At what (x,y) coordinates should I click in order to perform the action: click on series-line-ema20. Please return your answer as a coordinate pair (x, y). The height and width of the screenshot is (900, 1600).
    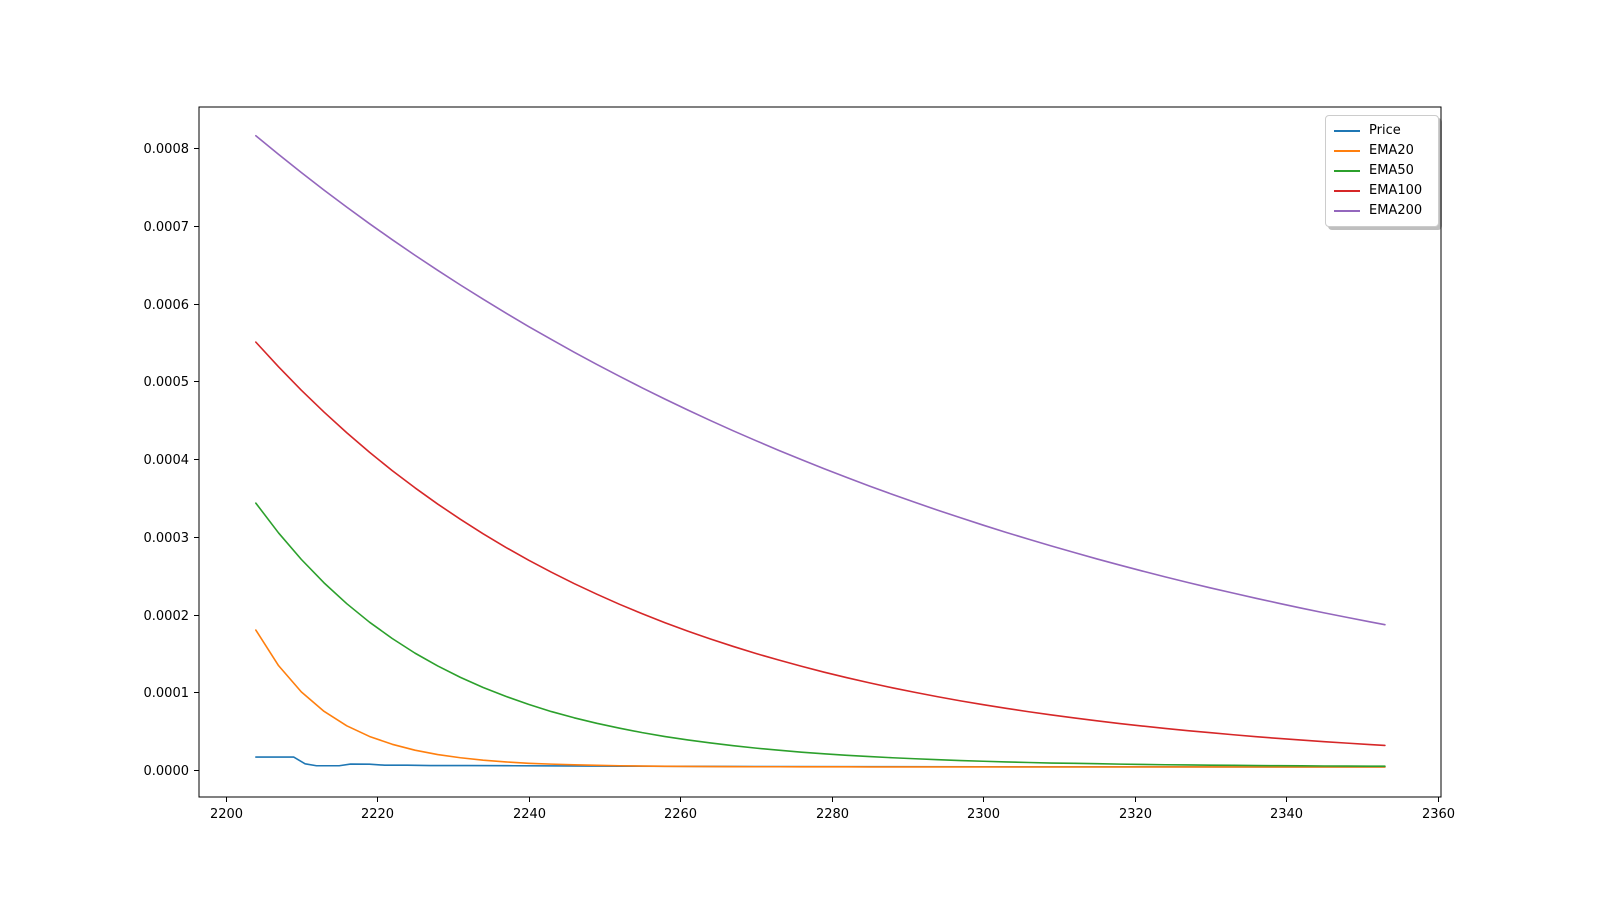
    Looking at the image, I should click on (820, 698).